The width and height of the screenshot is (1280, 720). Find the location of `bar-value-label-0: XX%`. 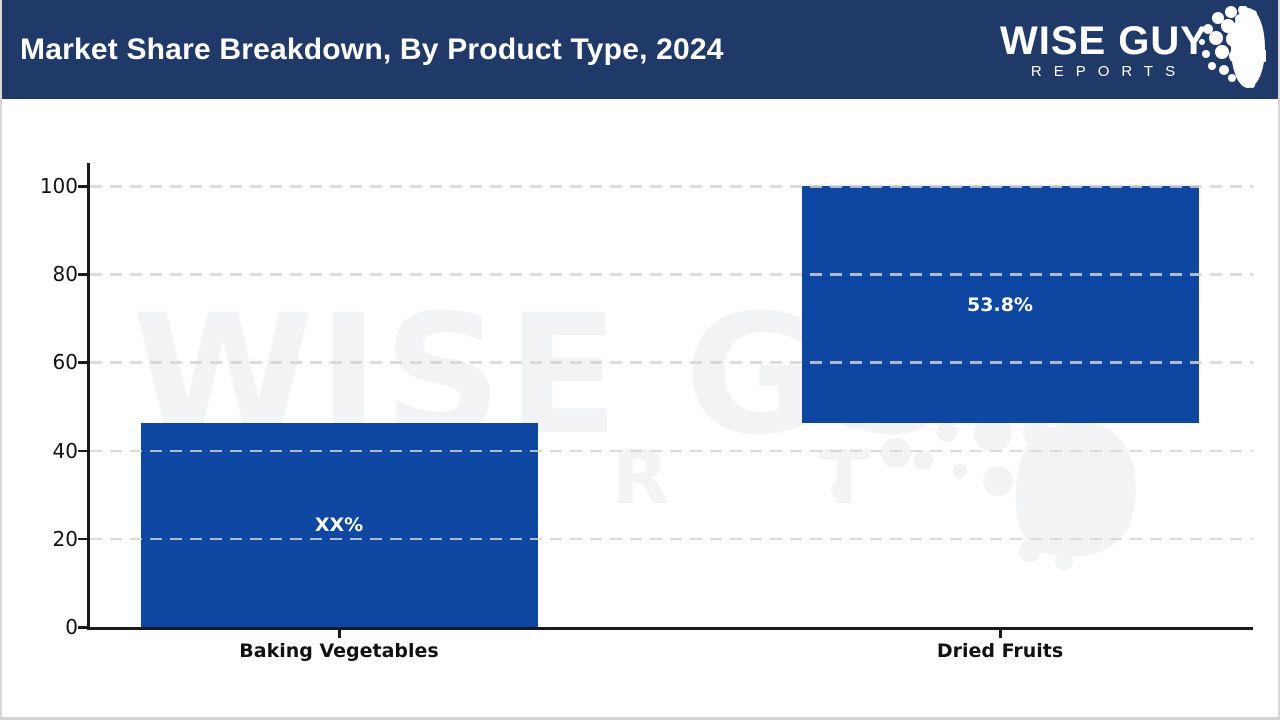

bar-value-label-0: XX% is located at coordinates (339, 525).